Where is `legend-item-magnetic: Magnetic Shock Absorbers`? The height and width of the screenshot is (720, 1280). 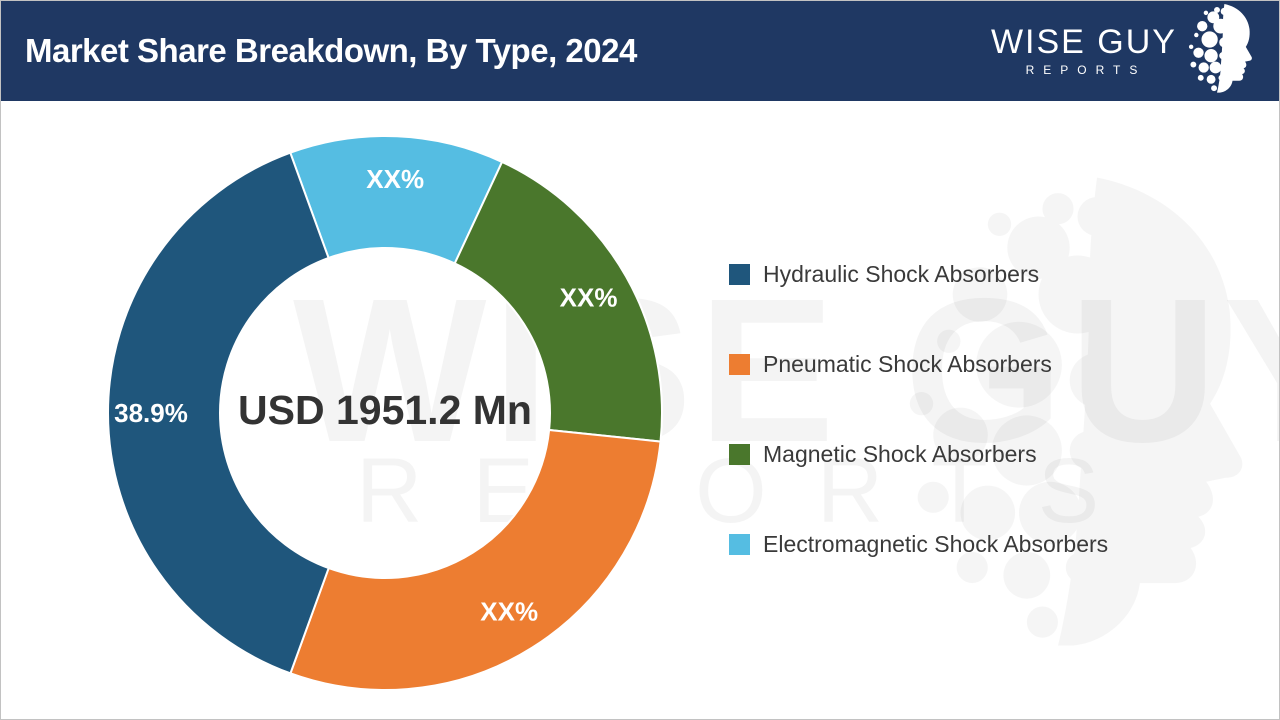
legend-item-magnetic: Magnetic Shock Absorbers is located at coordinates (918, 454).